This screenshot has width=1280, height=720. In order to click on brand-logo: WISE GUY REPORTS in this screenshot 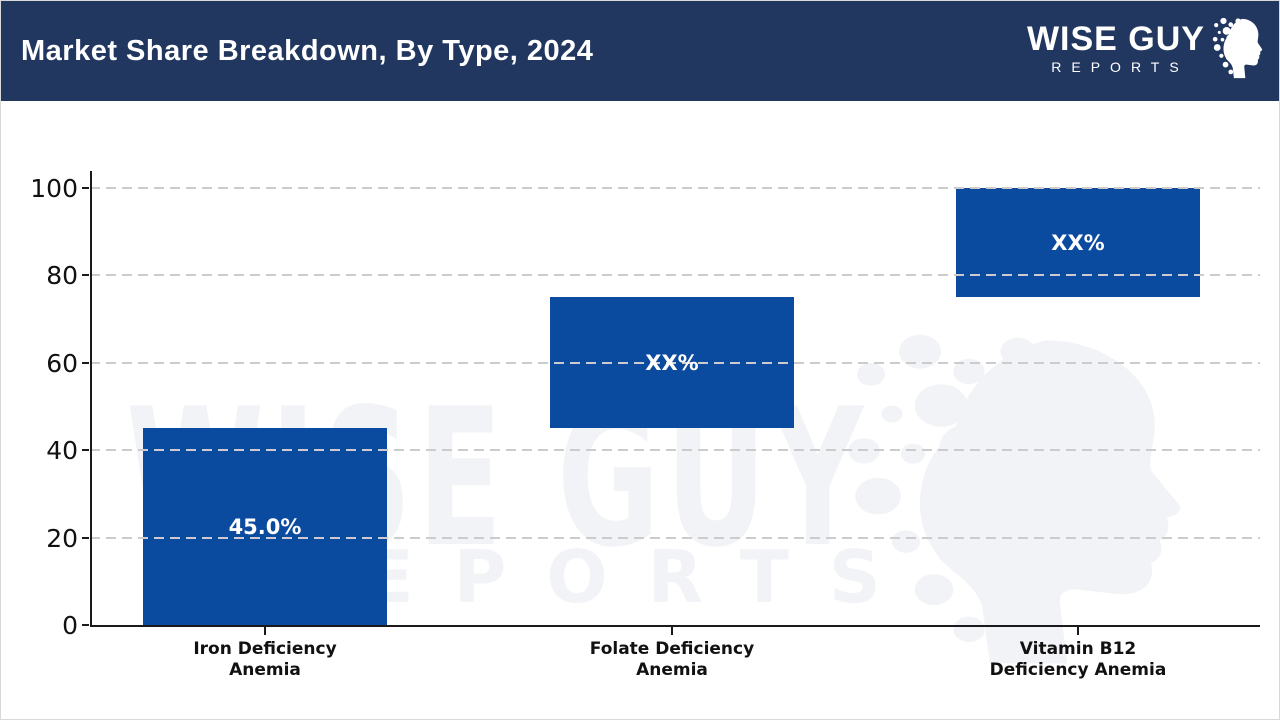, I will do `click(1145, 48)`.